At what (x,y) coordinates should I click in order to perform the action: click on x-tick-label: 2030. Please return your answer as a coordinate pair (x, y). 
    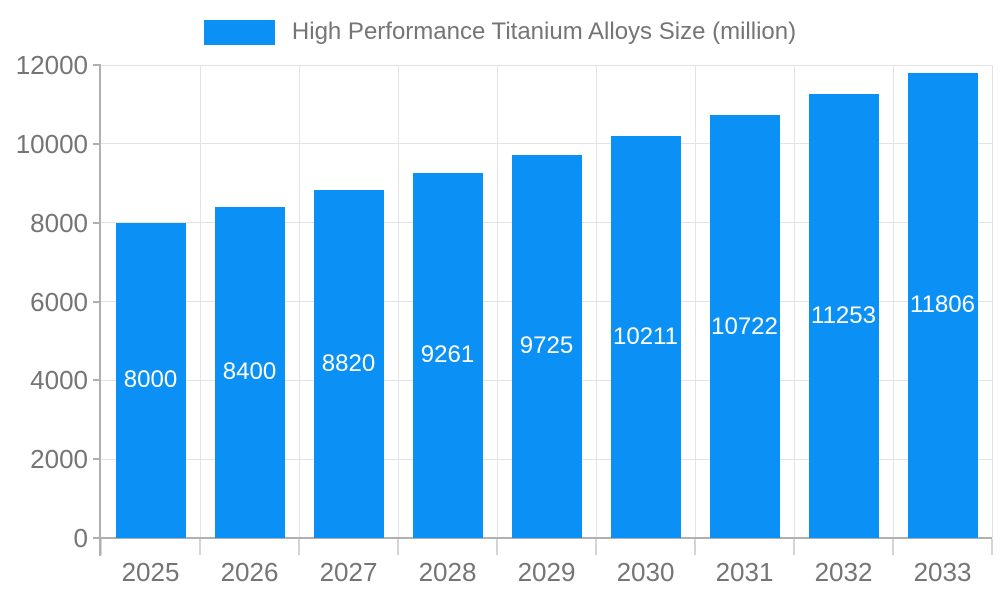
    Looking at the image, I should click on (645, 572).